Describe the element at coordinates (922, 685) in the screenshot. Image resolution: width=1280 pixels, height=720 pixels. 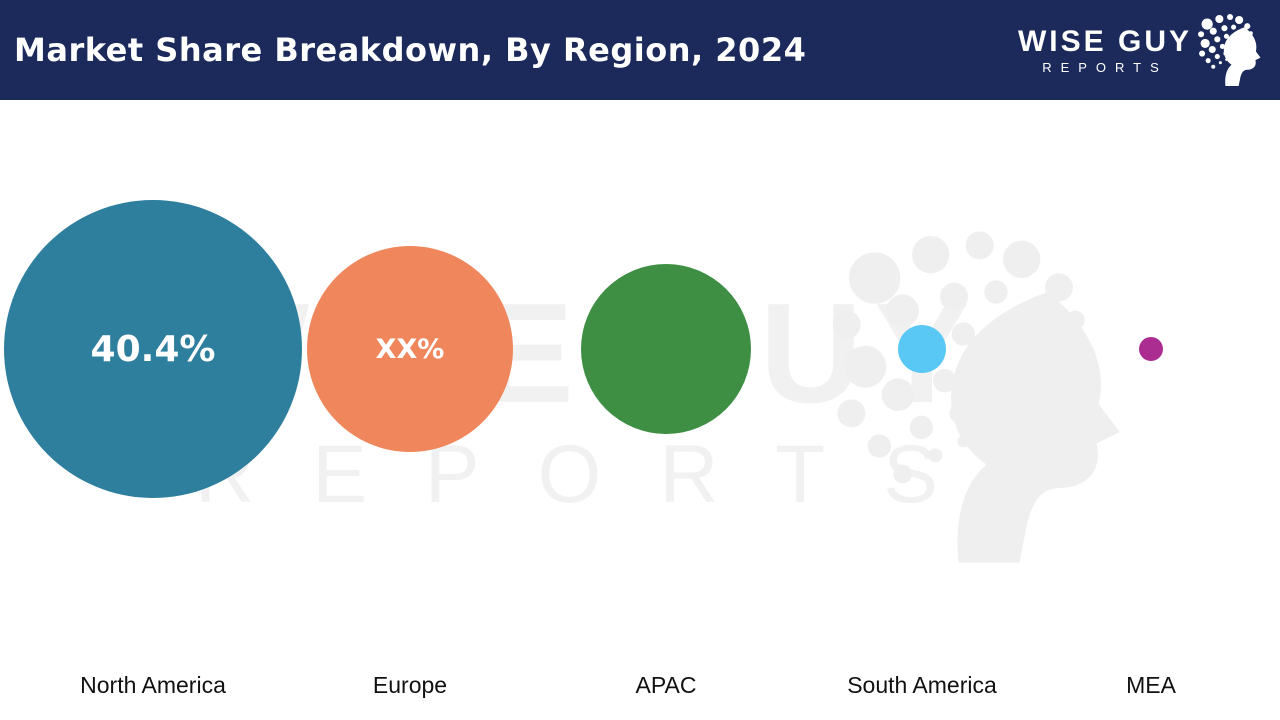
I see `category-label-south-america: South America` at that location.